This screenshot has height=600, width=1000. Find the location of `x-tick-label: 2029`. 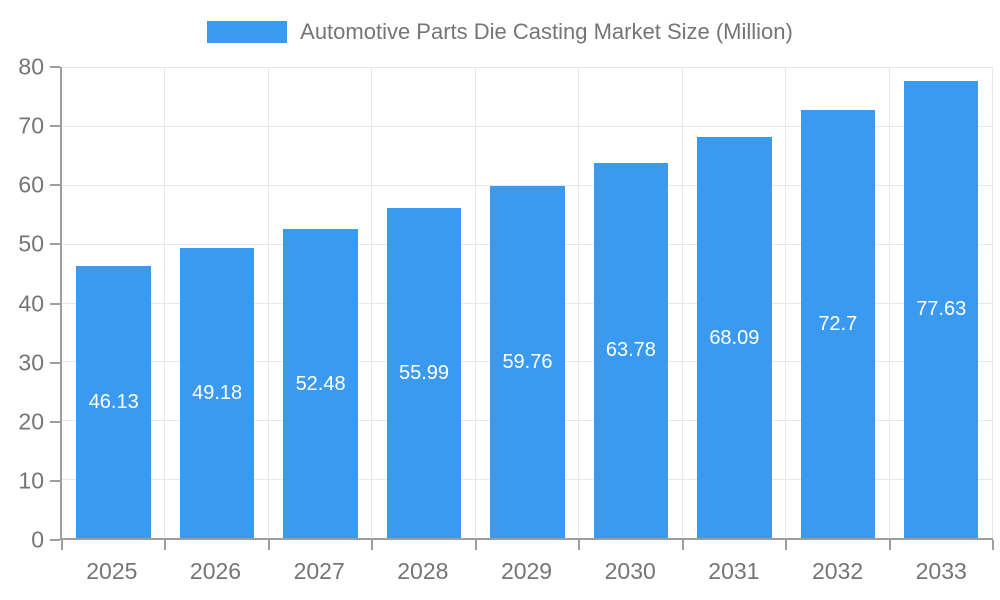

x-tick-label: 2029 is located at coordinates (526, 571).